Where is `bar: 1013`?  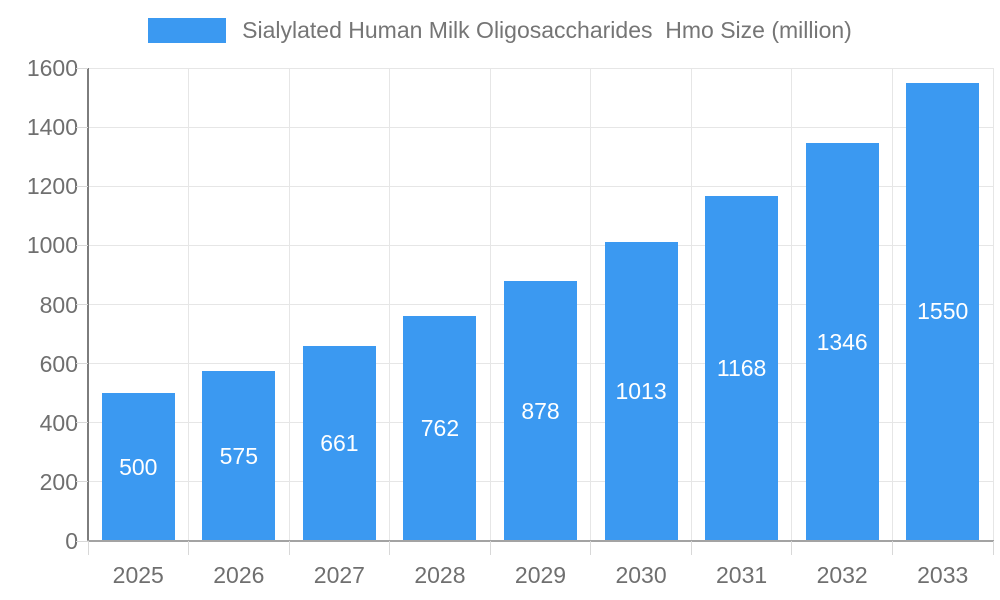 bar: 1013 is located at coordinates (641, 391).